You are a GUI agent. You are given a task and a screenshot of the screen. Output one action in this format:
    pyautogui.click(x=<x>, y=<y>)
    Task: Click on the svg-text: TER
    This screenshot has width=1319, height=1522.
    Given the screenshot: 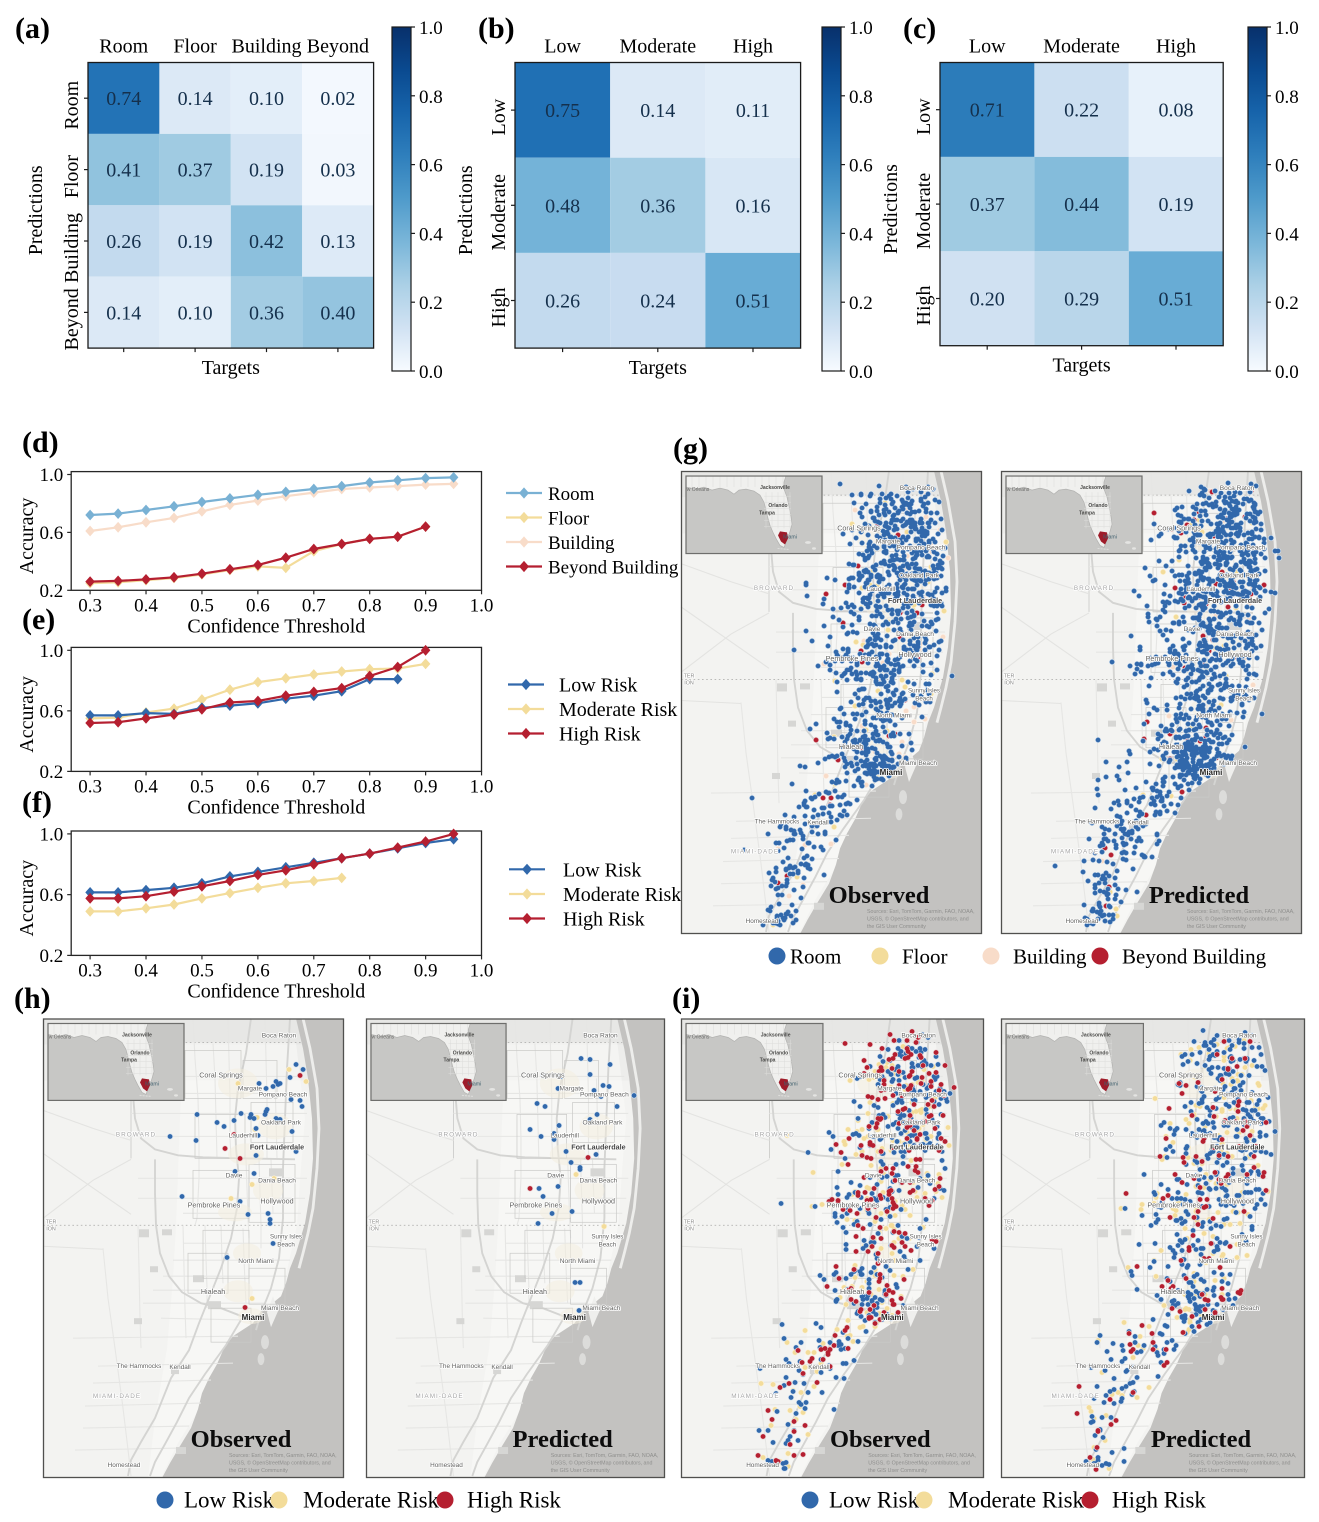 What is the action you would take?
    pyautogui.click(x=689, y=1222)
    